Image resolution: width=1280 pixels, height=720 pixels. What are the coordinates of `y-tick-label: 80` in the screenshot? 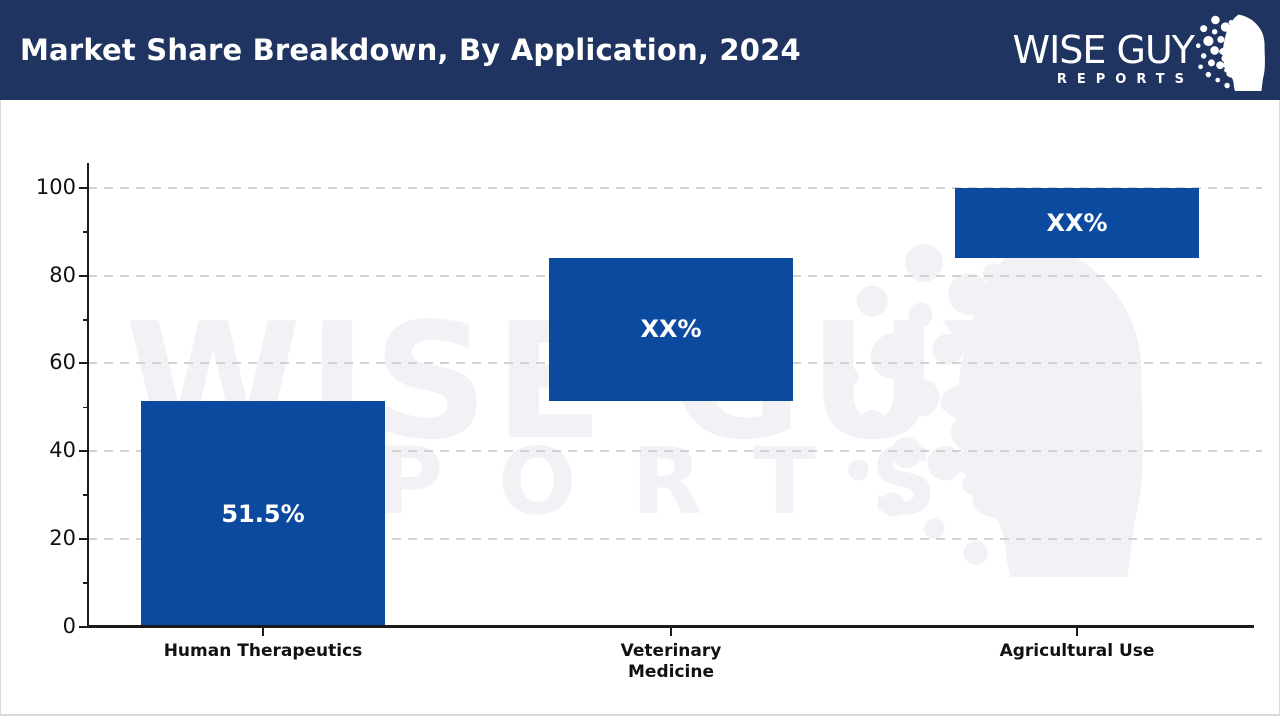 It's located at (62, 274).